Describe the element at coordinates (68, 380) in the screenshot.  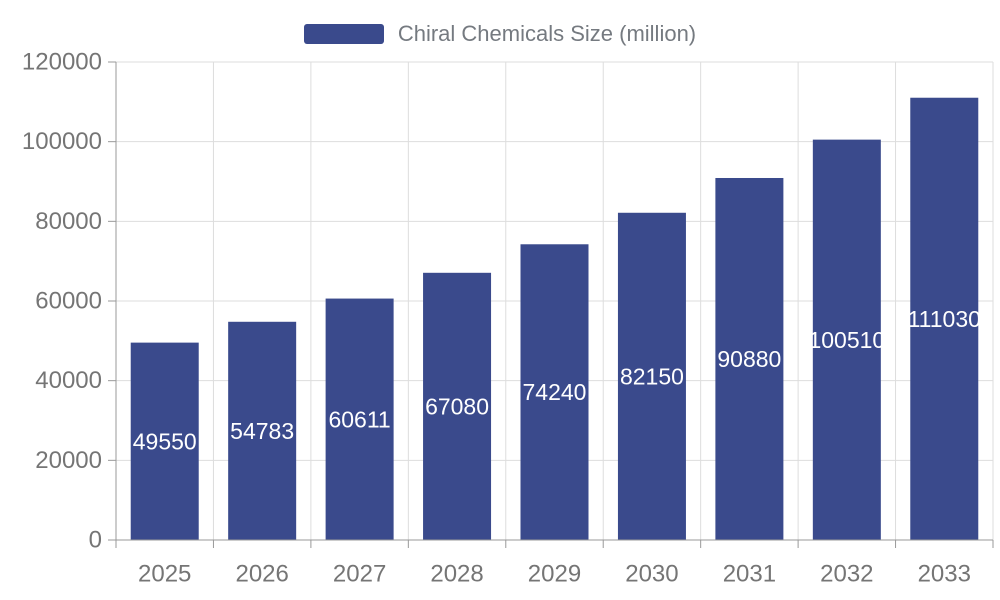
I see `y-axis-tick-label: 40000` at that location.